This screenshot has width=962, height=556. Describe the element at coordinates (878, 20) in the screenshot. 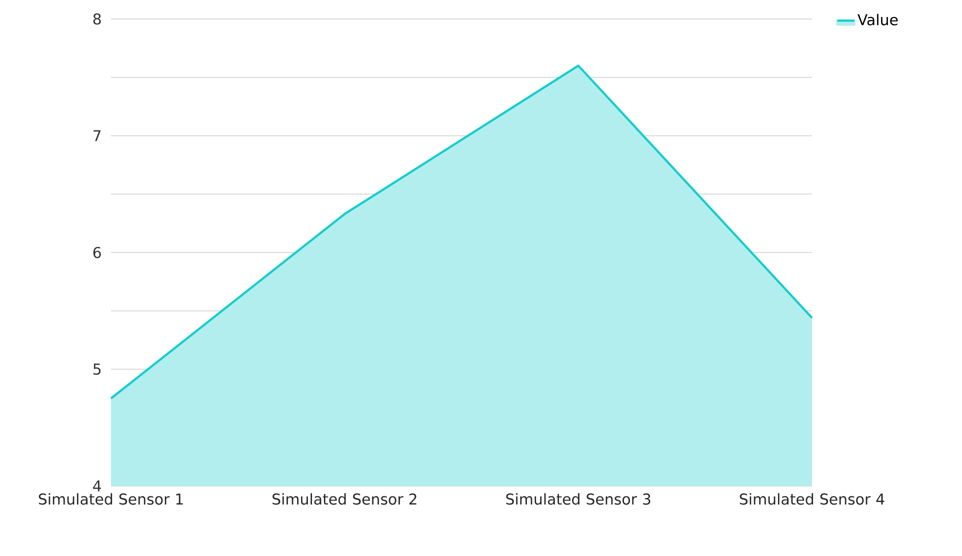

I see `legend-label: Value` at that location.